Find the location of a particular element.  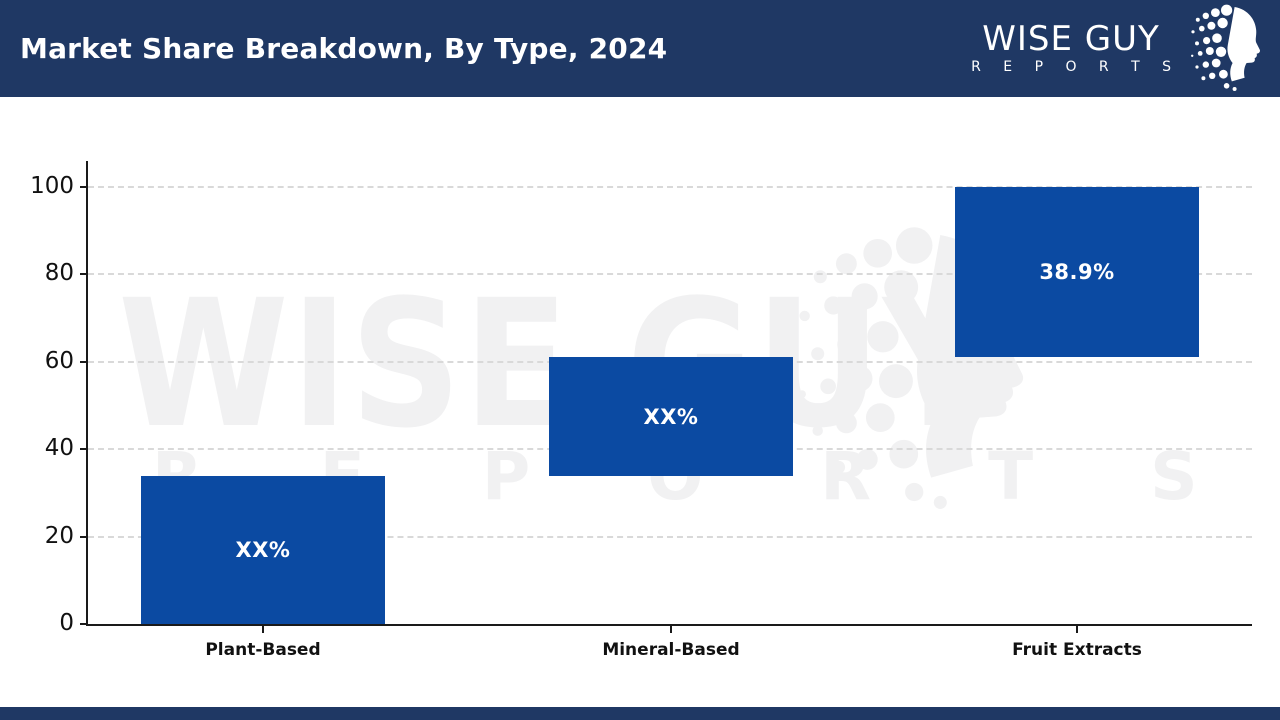

y-tick-label: 20 is located at coordinates (59, 535).